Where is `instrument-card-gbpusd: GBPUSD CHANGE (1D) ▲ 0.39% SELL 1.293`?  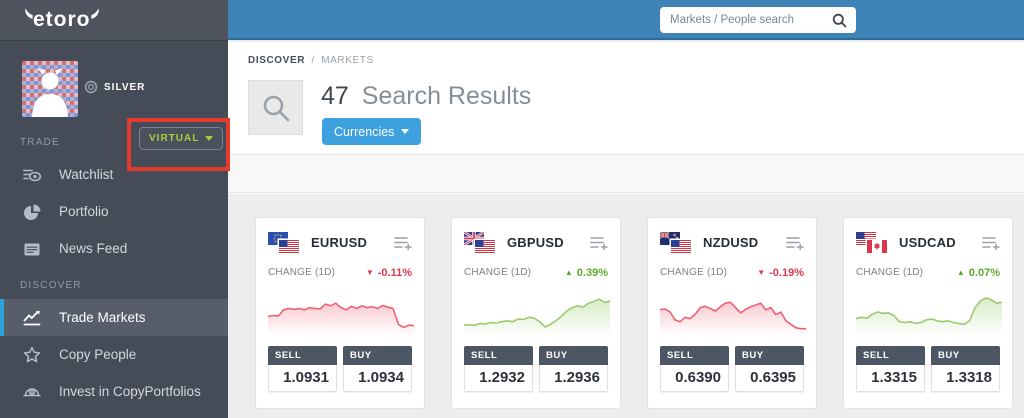 instrument-card-gbpusd: GBPUSD CHANGE (1D) ▲ 0.39% SELL 1.293 is located at coordinates (536, 313).